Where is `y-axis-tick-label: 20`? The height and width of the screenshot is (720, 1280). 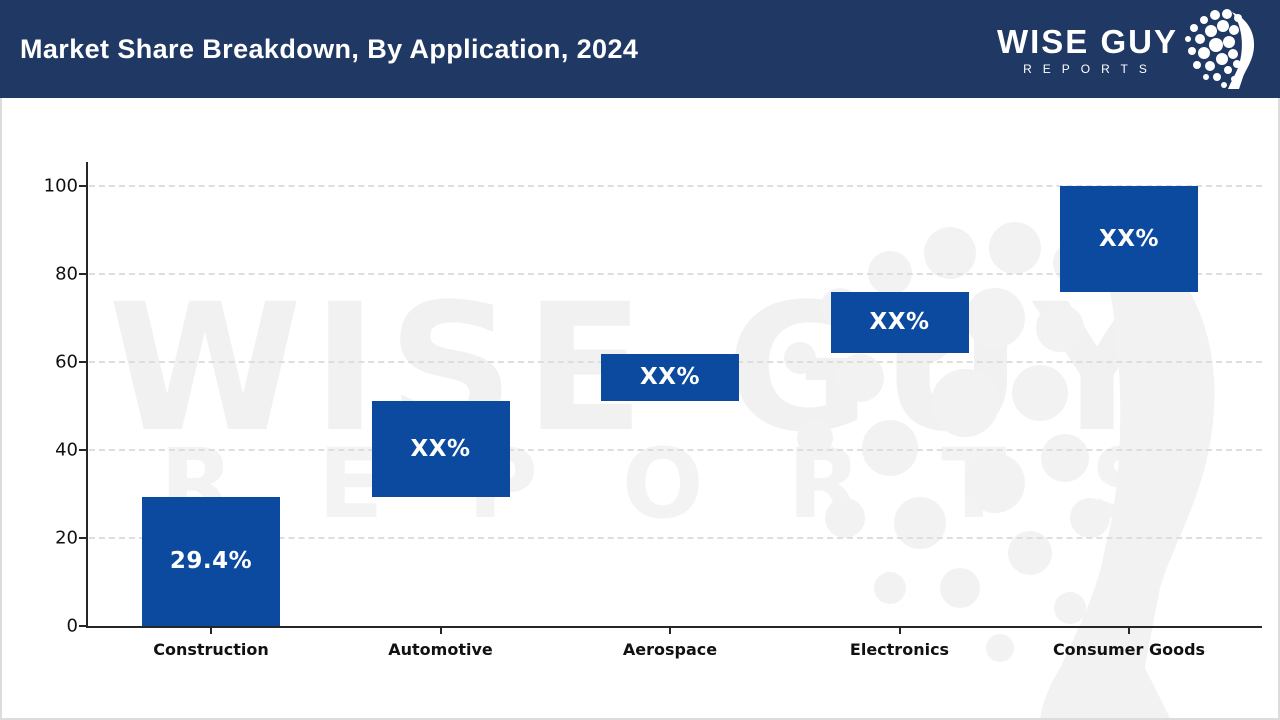 y-axis-tick-label: 20 is located at coordinates (66, 538).